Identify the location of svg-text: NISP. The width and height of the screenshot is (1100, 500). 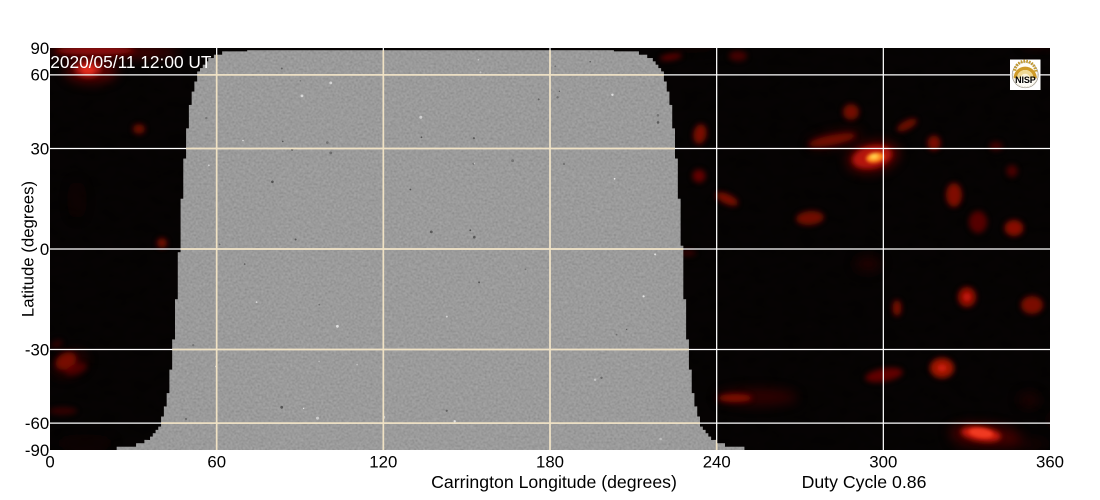
(1025, 80).